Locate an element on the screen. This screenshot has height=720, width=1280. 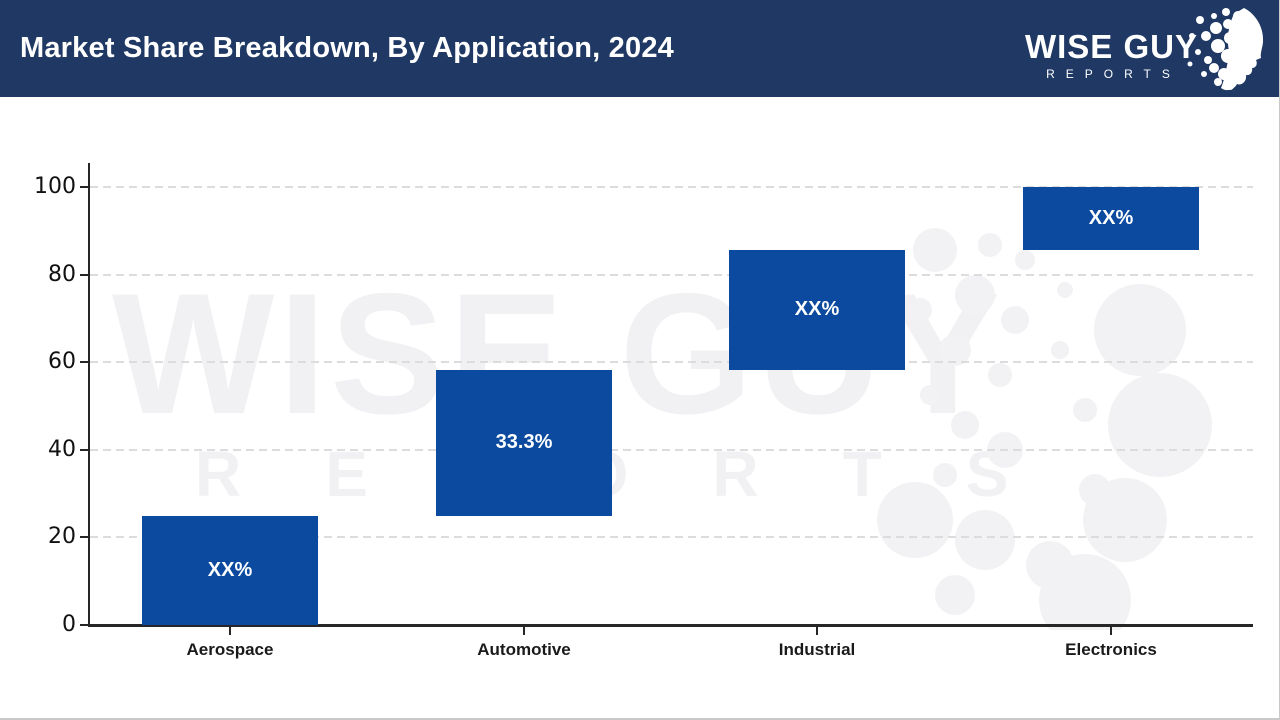
x-category-label-electronics: Electronics is located at coordinates (1111, 649).